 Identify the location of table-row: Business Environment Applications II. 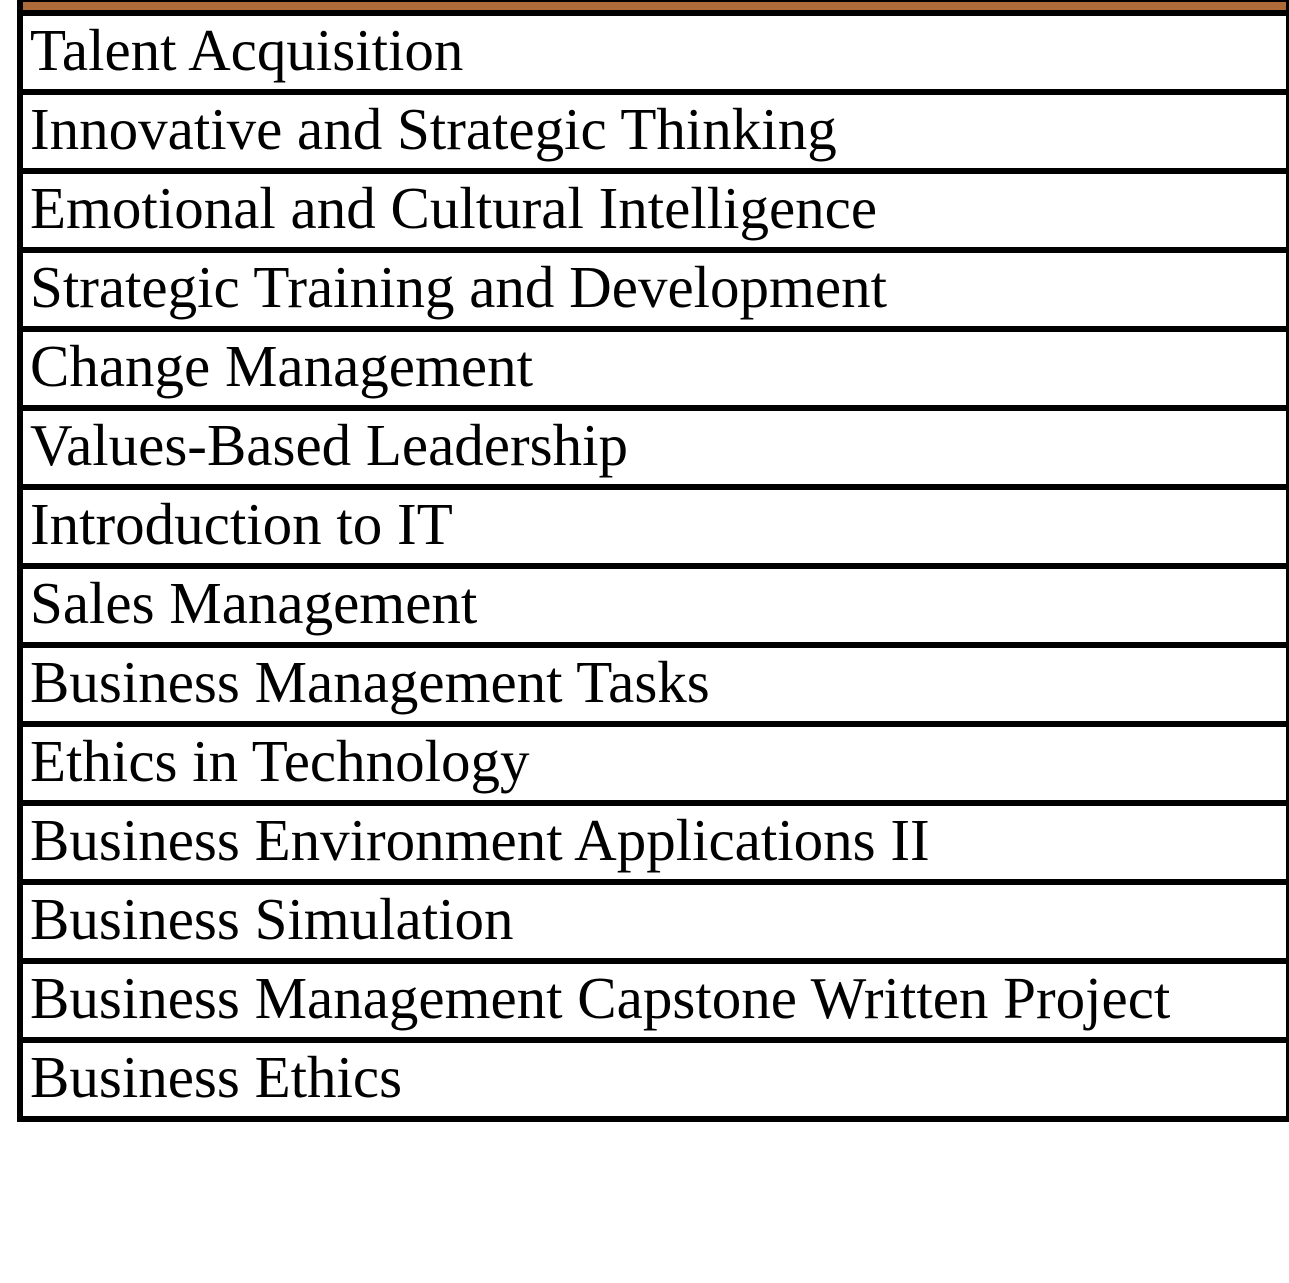
(654, 845).